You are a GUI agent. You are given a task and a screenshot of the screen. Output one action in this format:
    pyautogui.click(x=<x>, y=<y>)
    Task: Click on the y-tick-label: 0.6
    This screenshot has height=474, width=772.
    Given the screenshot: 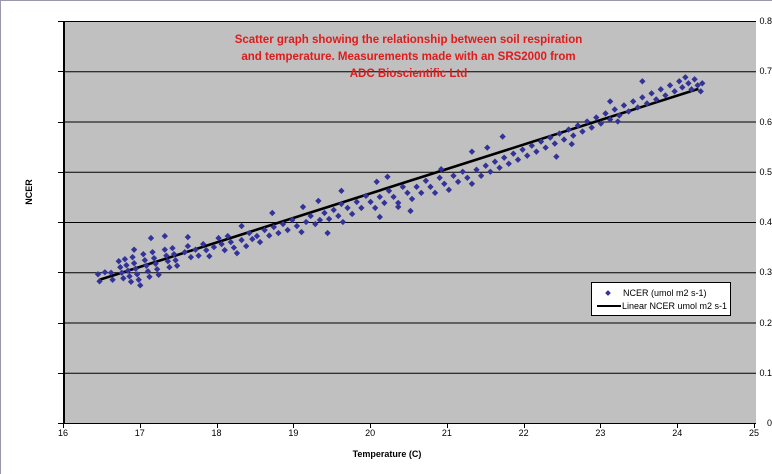 What is the action you would take?
    pyautogui.click(x=765, y=121)
    